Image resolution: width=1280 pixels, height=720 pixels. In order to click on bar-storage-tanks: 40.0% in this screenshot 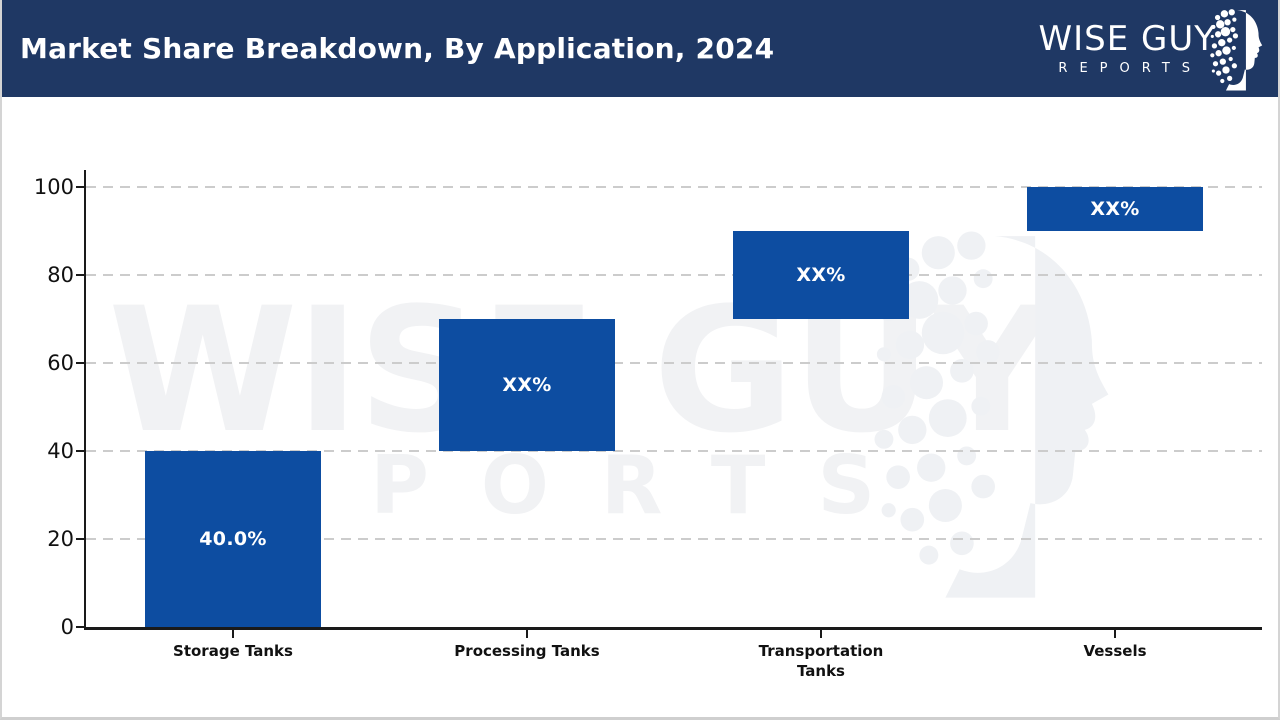, I will do `click(233, 539)`.